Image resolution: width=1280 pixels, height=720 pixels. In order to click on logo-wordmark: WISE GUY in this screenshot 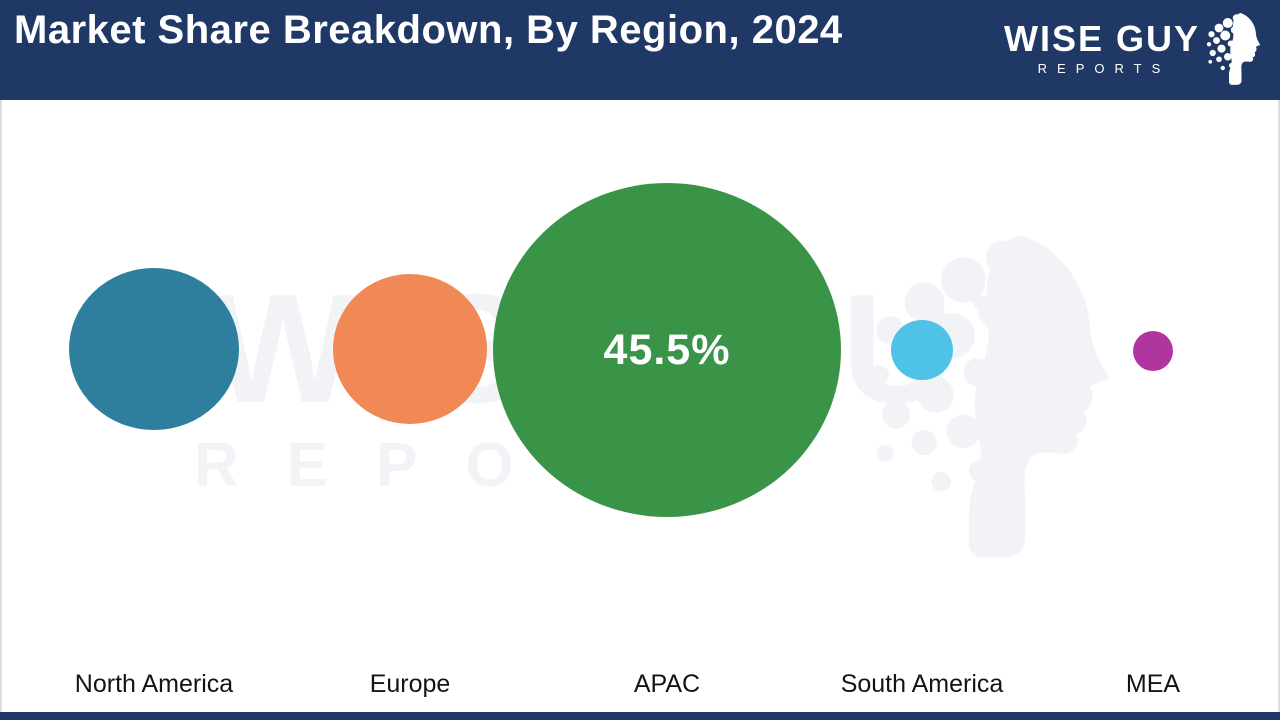, I will do `click(1101, 38)`.